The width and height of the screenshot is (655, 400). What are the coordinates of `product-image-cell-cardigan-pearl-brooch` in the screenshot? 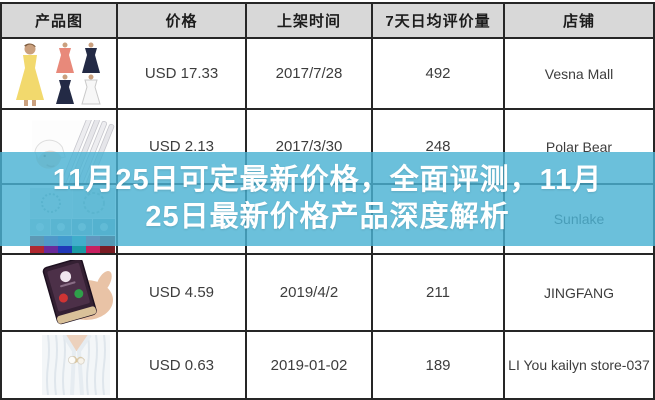 It's located at (60, 366).